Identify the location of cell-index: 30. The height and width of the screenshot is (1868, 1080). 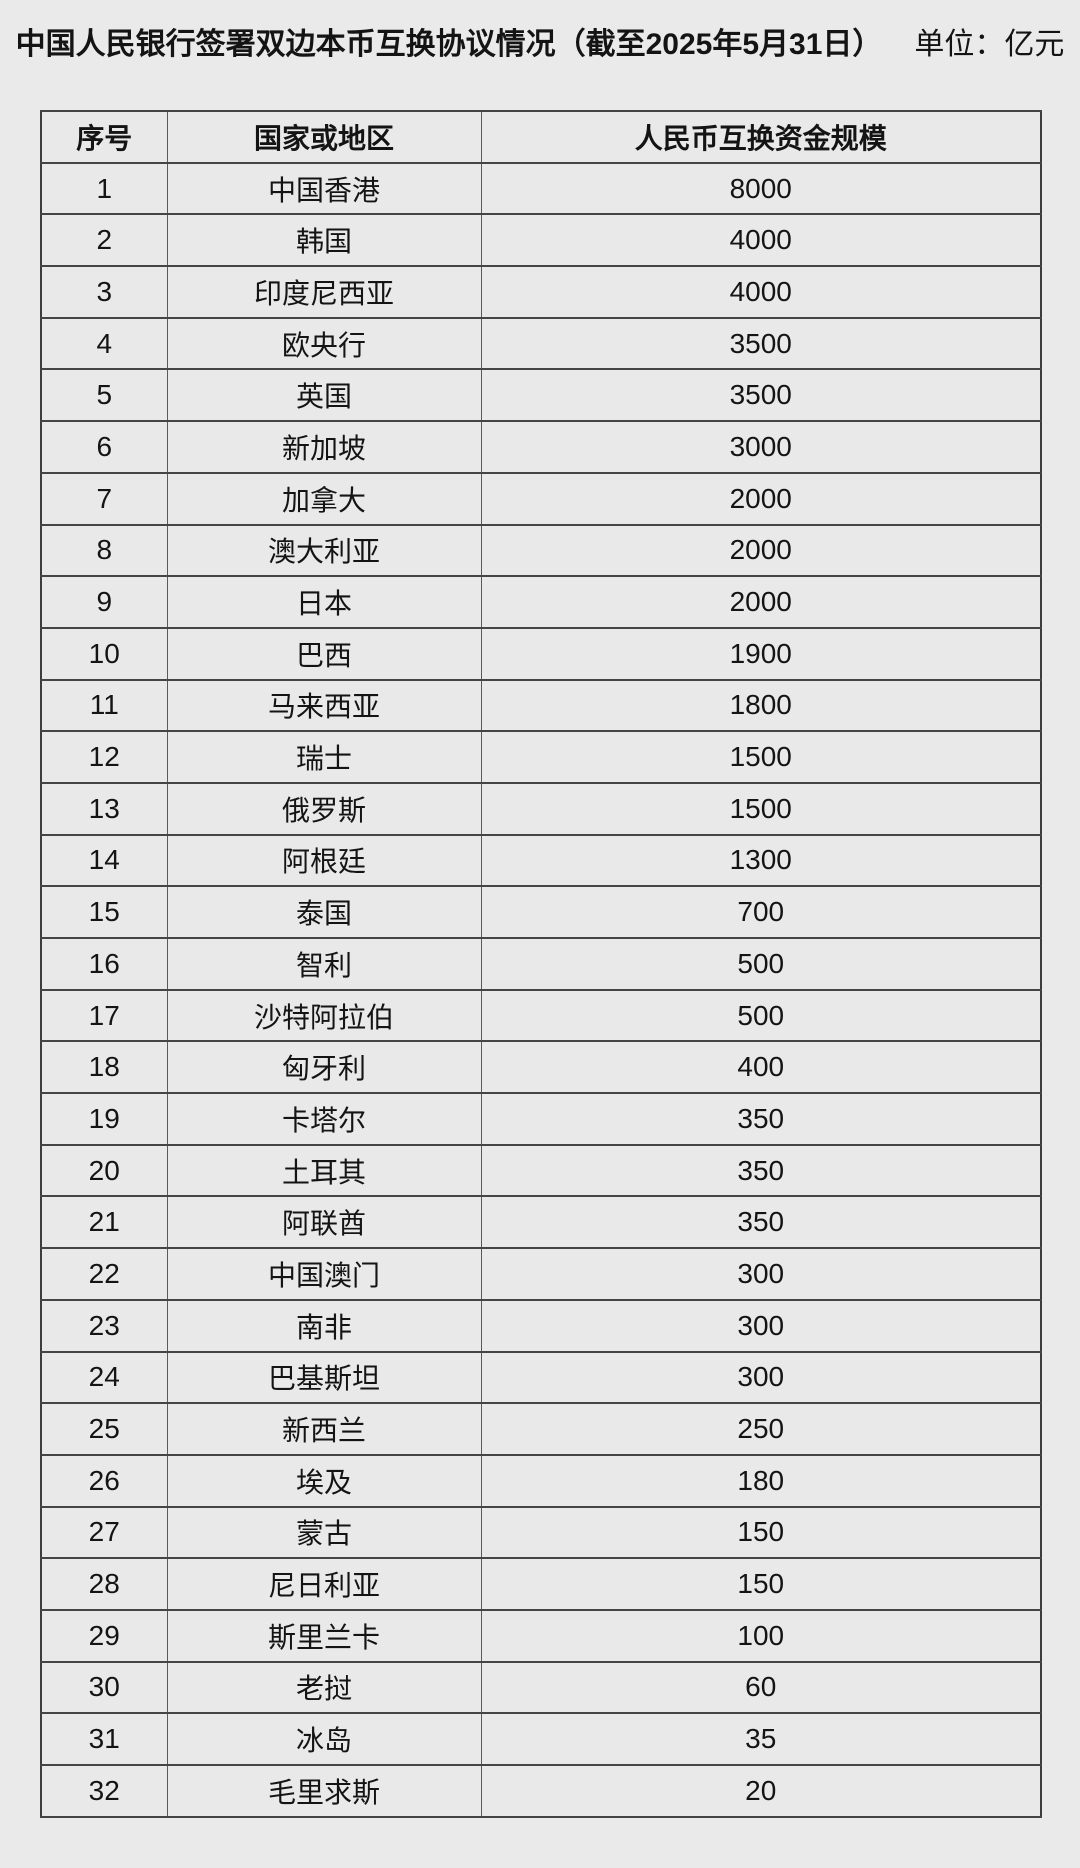
(104, 1687).